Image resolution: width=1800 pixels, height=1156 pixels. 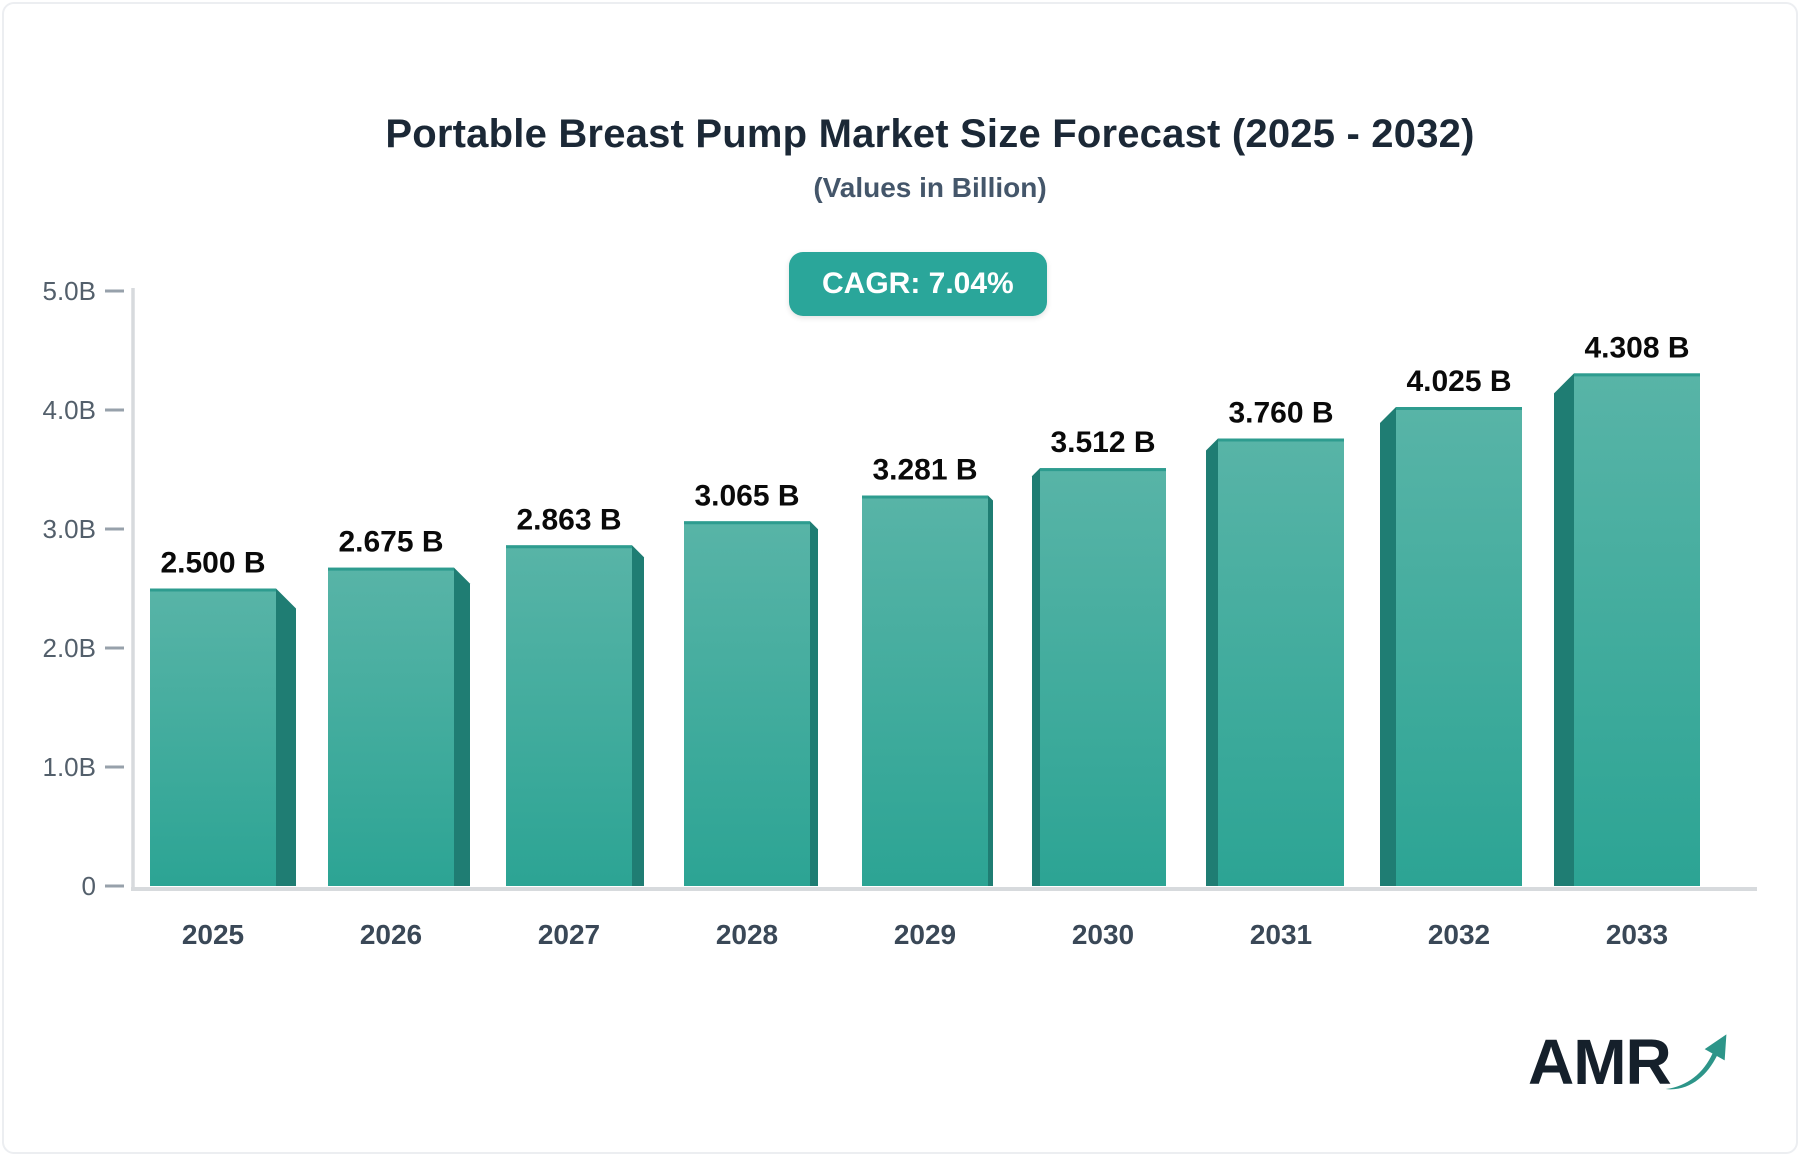 I want to click on y-tick-label: 2.0B, so click(x=70, y=648).